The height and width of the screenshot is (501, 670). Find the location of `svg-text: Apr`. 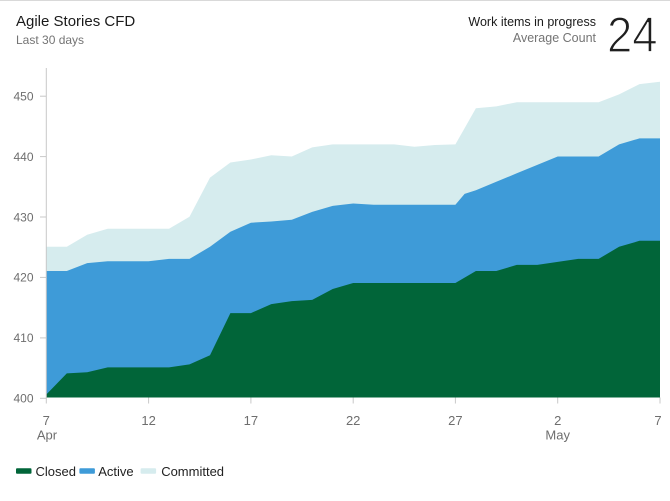

svg-text: Apr is located at coordinates (47, 435).